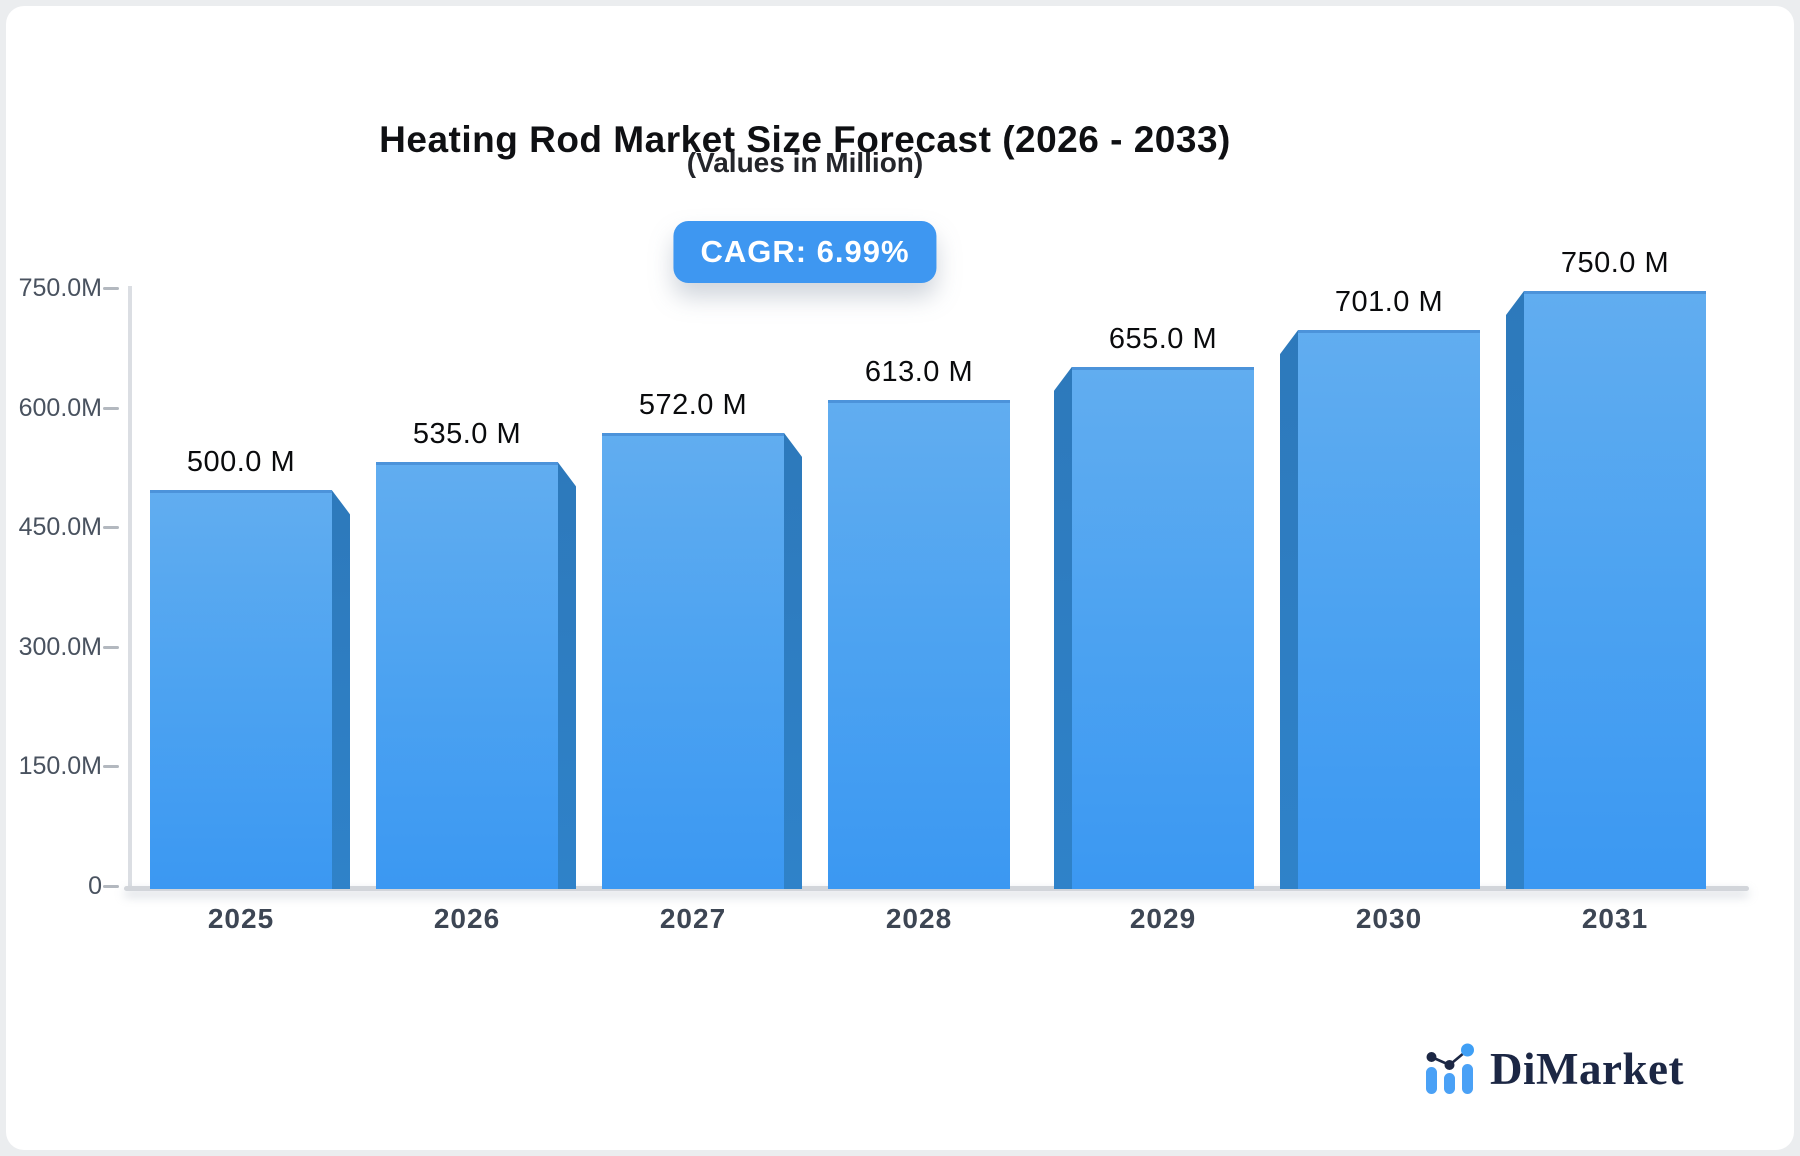 The width and height of the screenshot is (1800, 1156). I want to click on x-axis-label: 2028, so click(919, 918).